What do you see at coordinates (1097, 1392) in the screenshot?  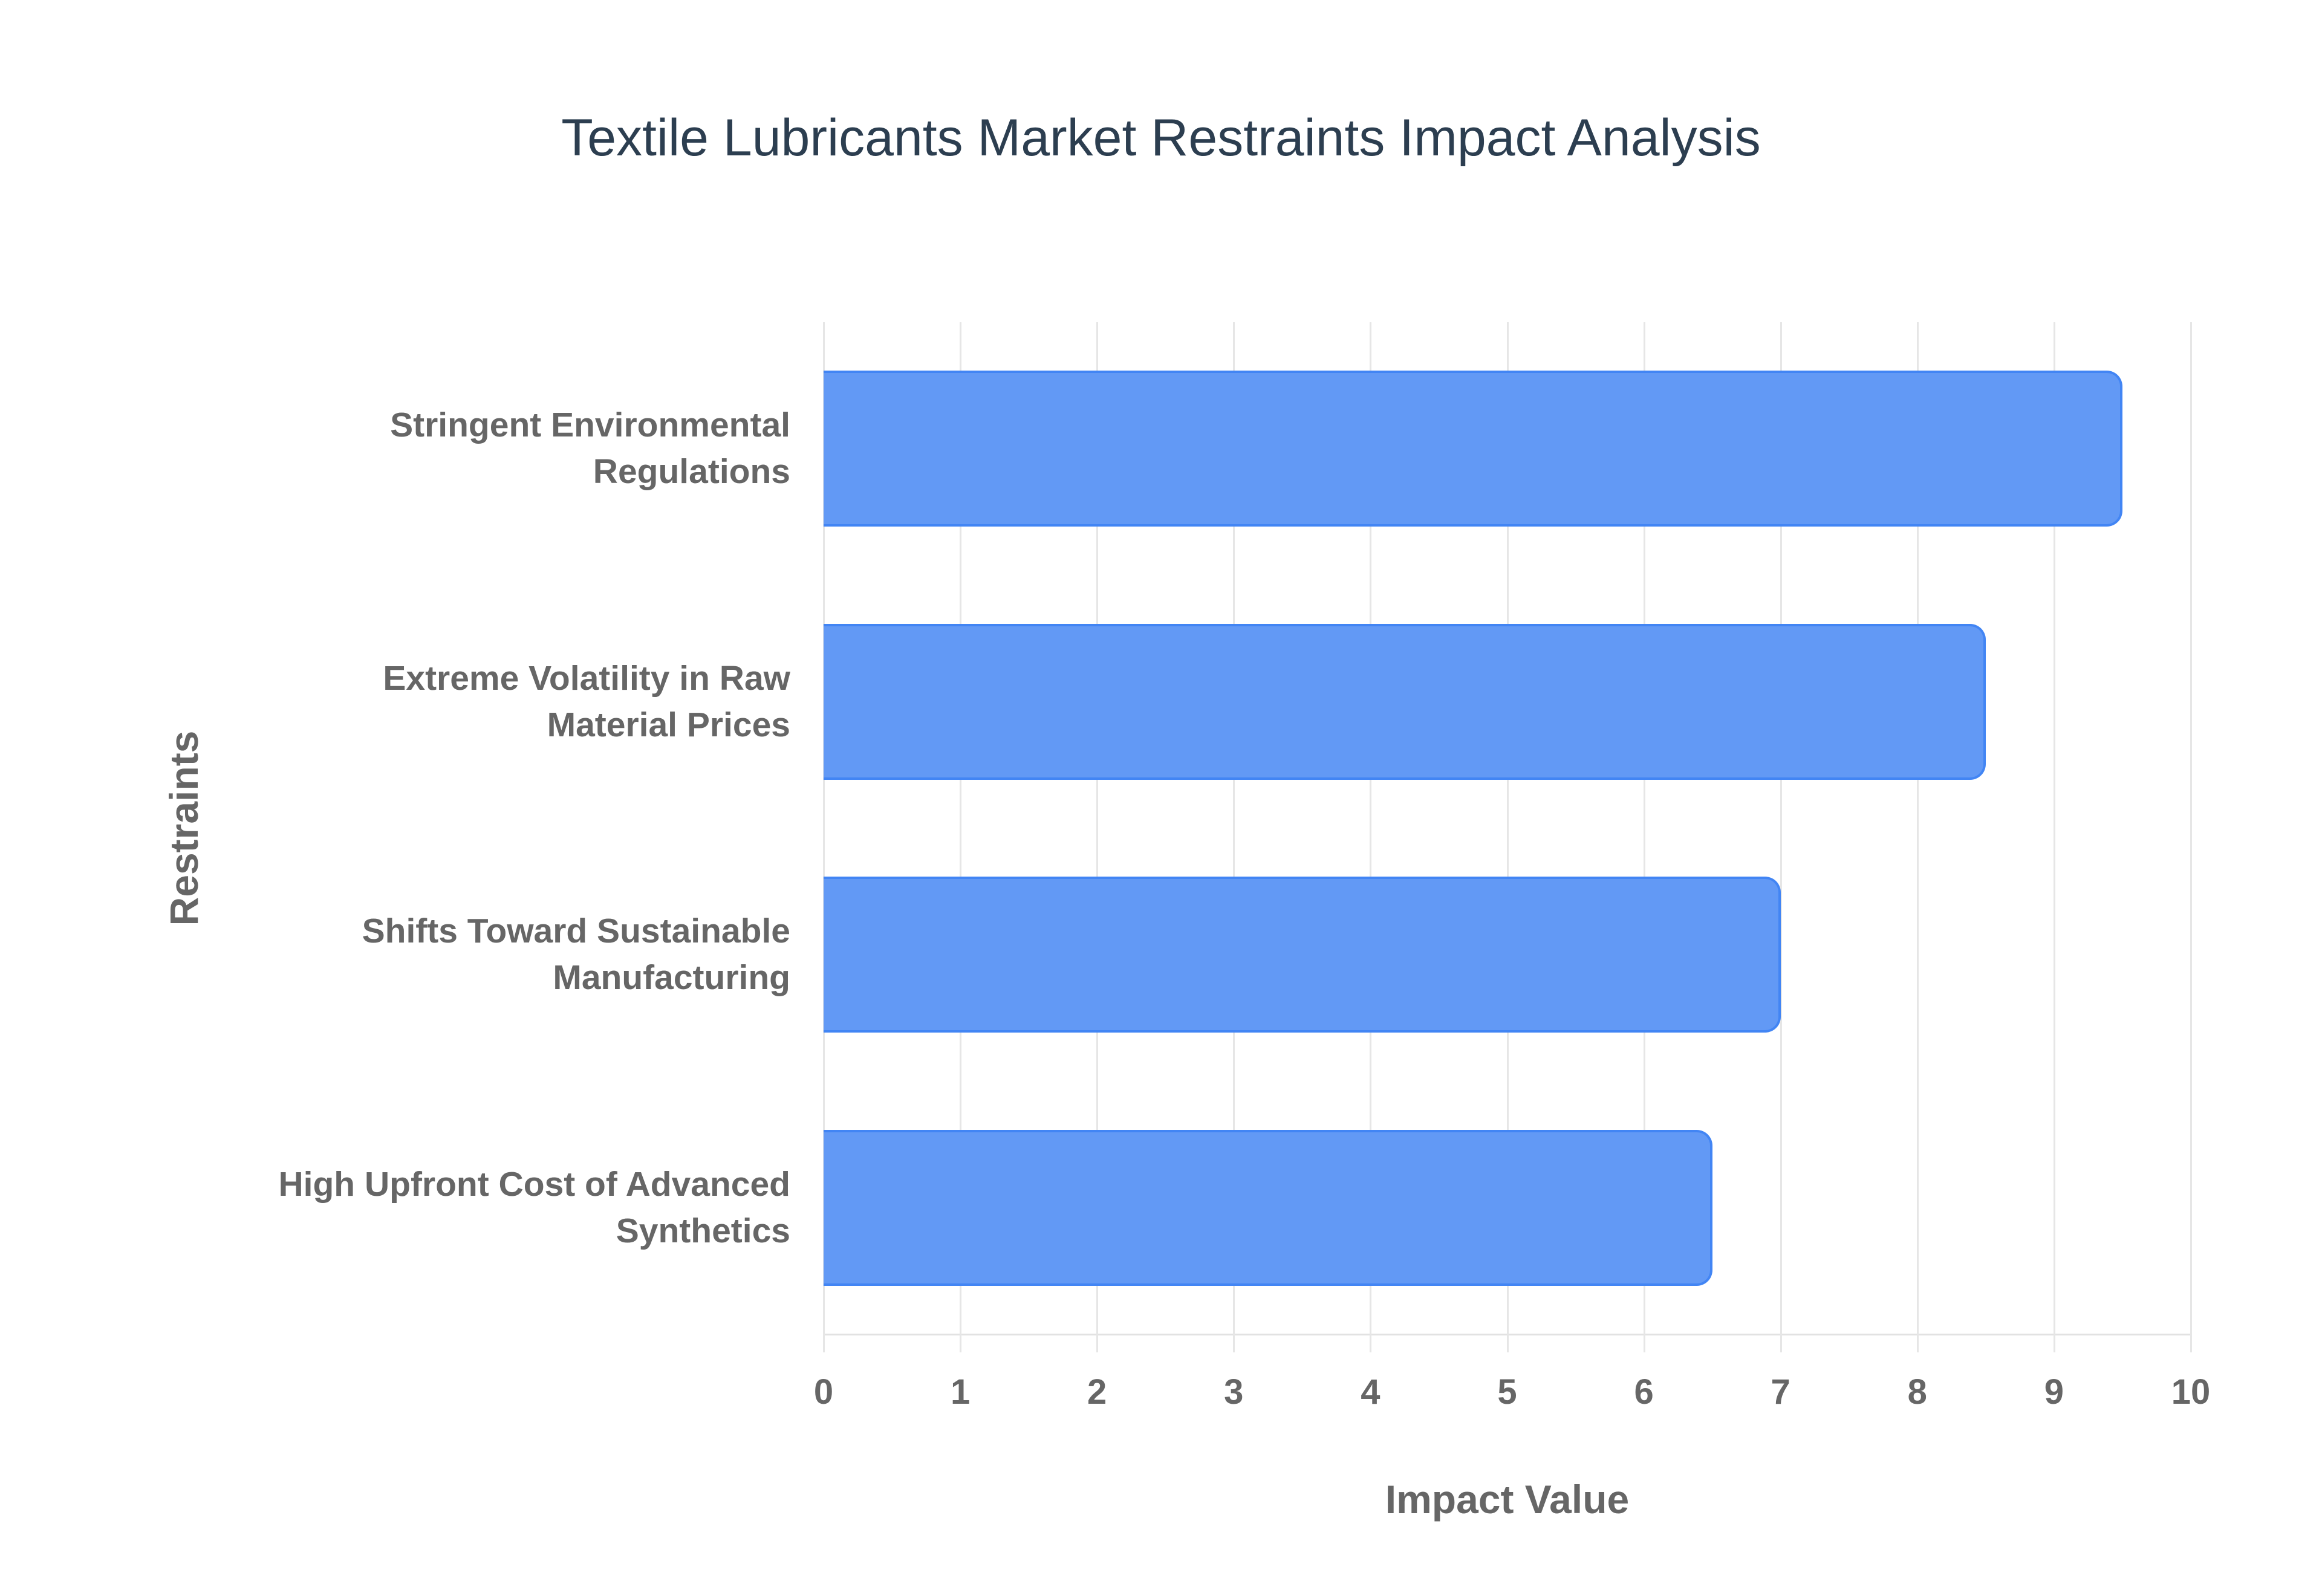 I see `x-tick-label: 2` at bounding box center [1097, 1392].